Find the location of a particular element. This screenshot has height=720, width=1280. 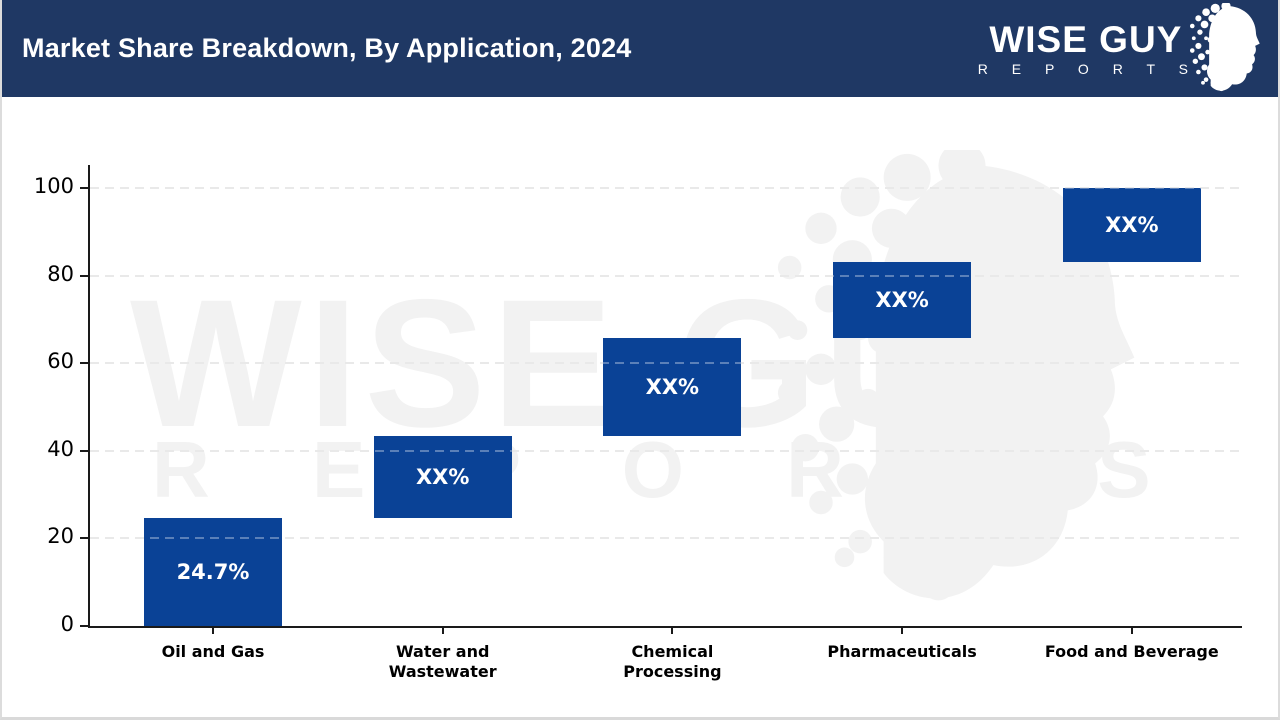

bar-chemical-processing is located at coordinates (672, 386).